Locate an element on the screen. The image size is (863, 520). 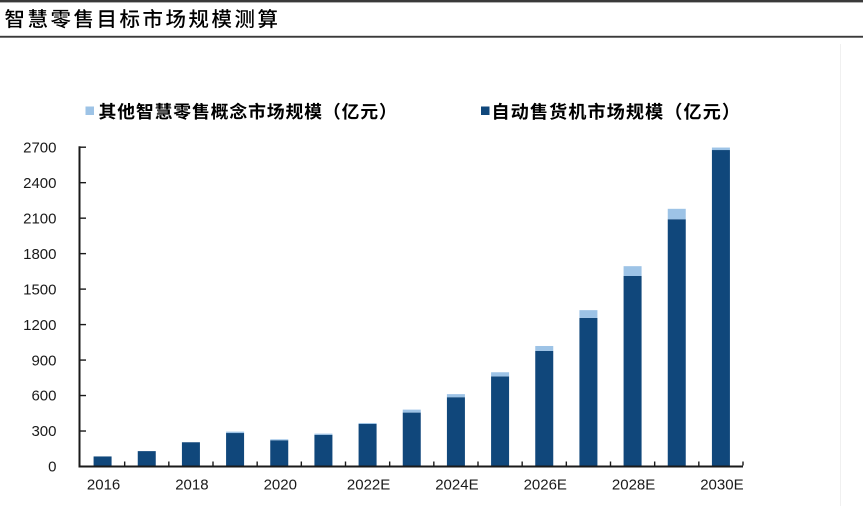
svg-text: 1200 is located at coordinates (39, 325).